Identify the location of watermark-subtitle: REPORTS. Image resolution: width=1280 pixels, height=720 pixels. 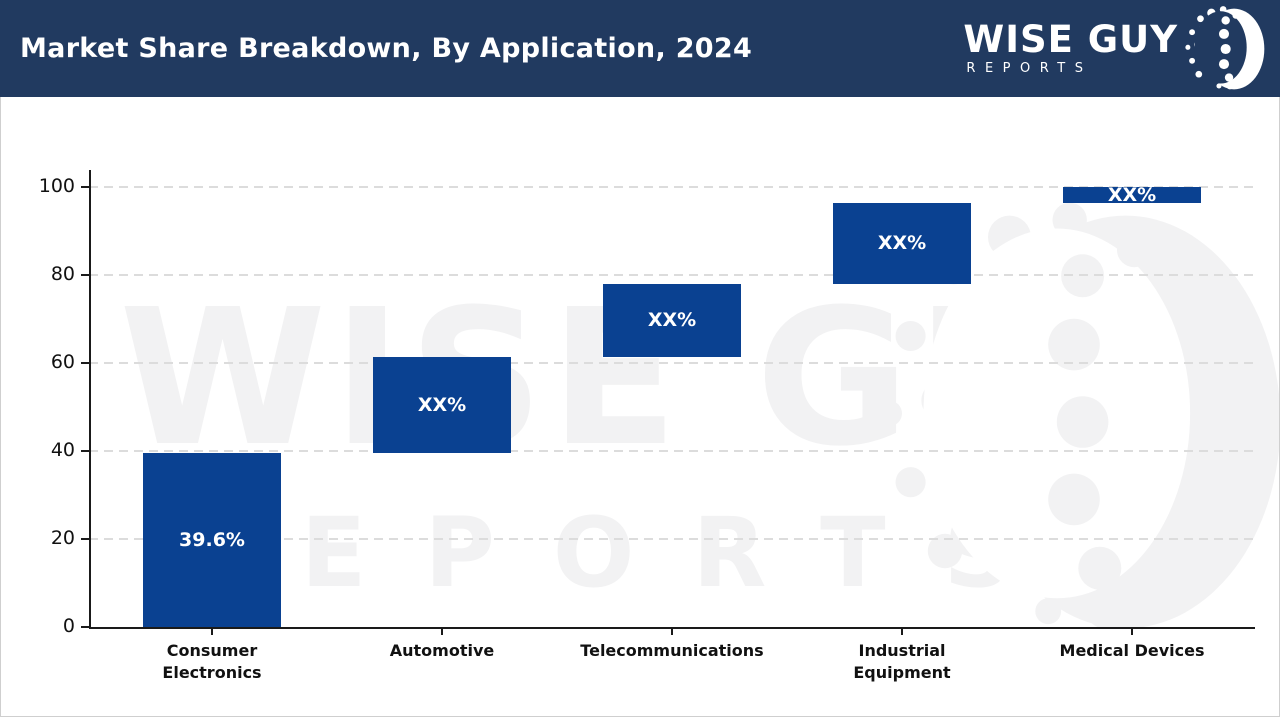
(620, 553).